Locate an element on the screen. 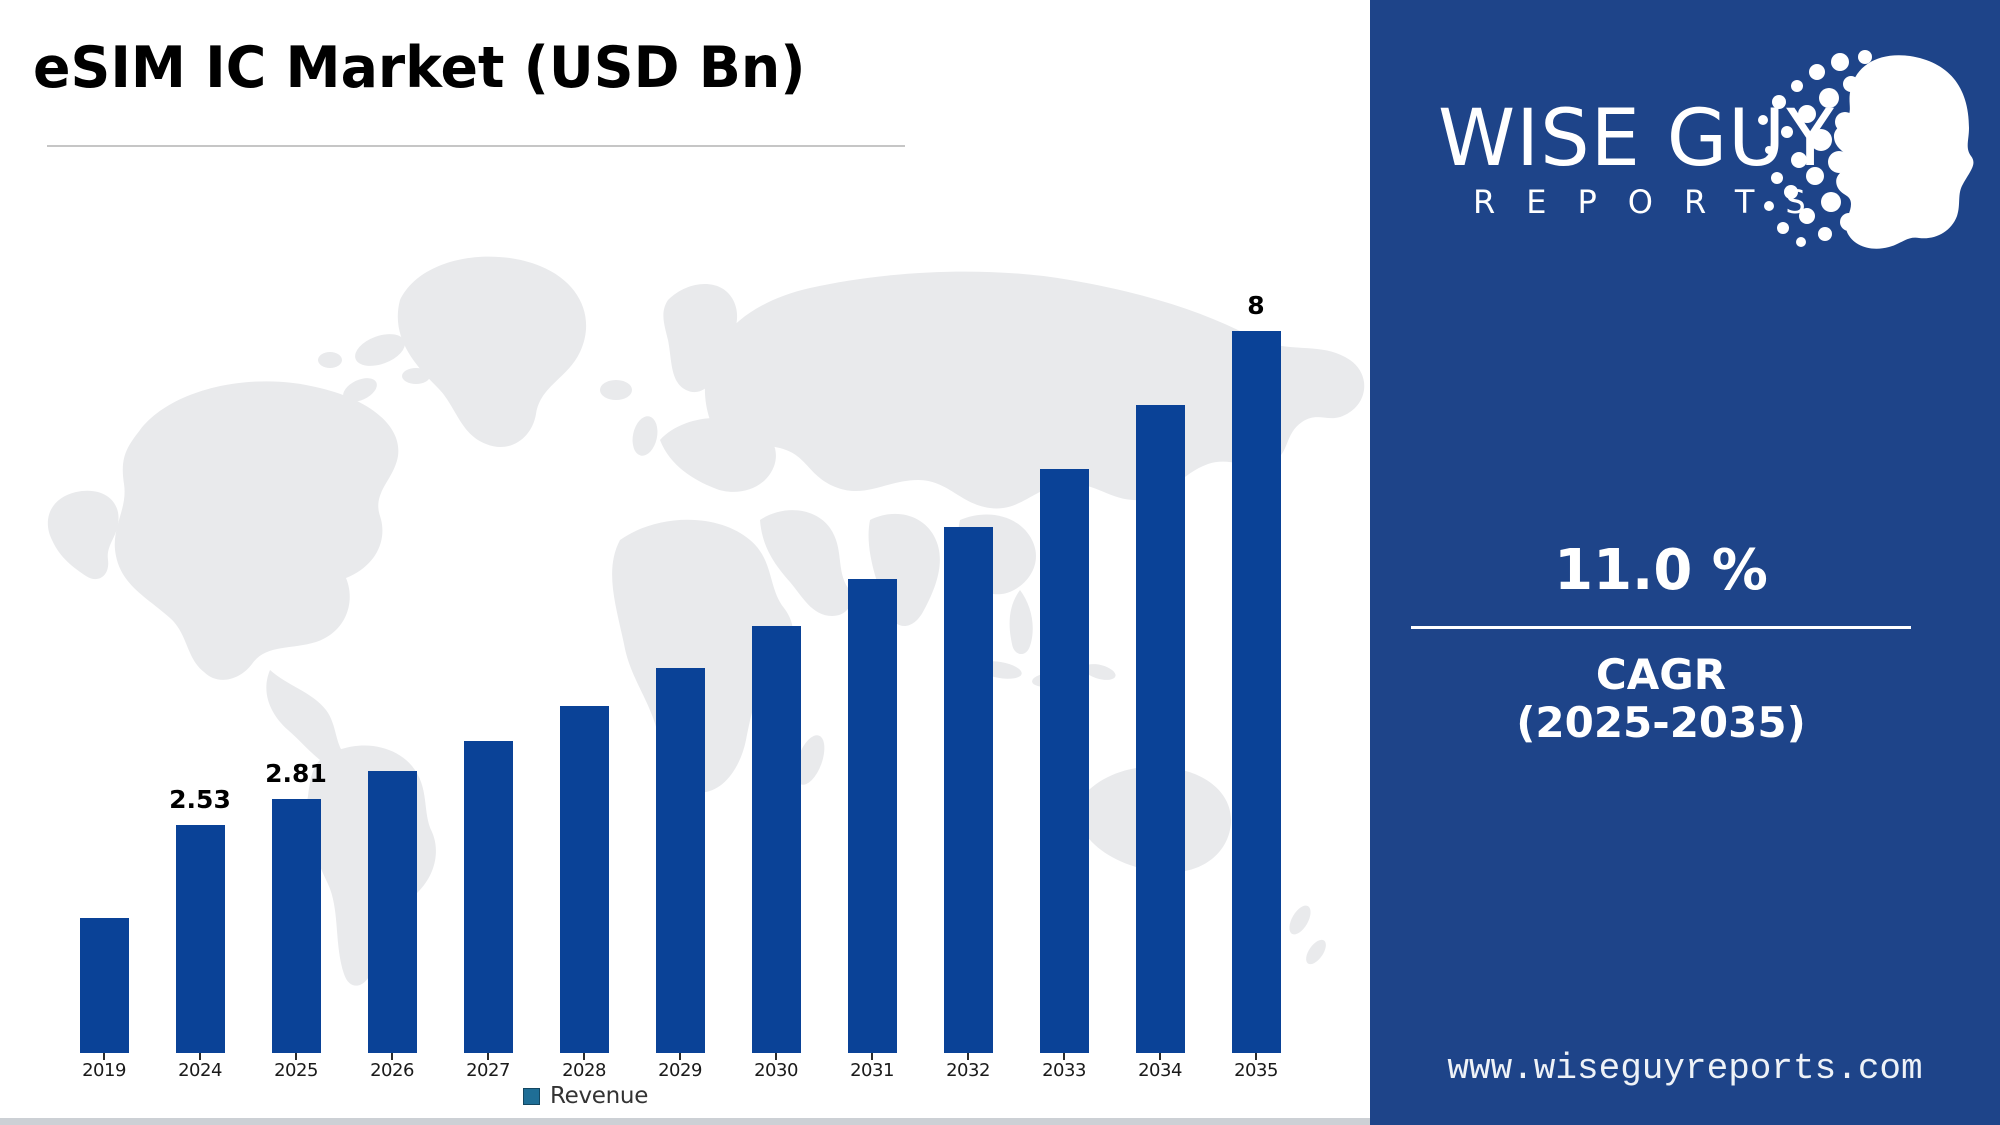  x-axis-label-2033: 2033 is located at coordinates (1064, 1070).